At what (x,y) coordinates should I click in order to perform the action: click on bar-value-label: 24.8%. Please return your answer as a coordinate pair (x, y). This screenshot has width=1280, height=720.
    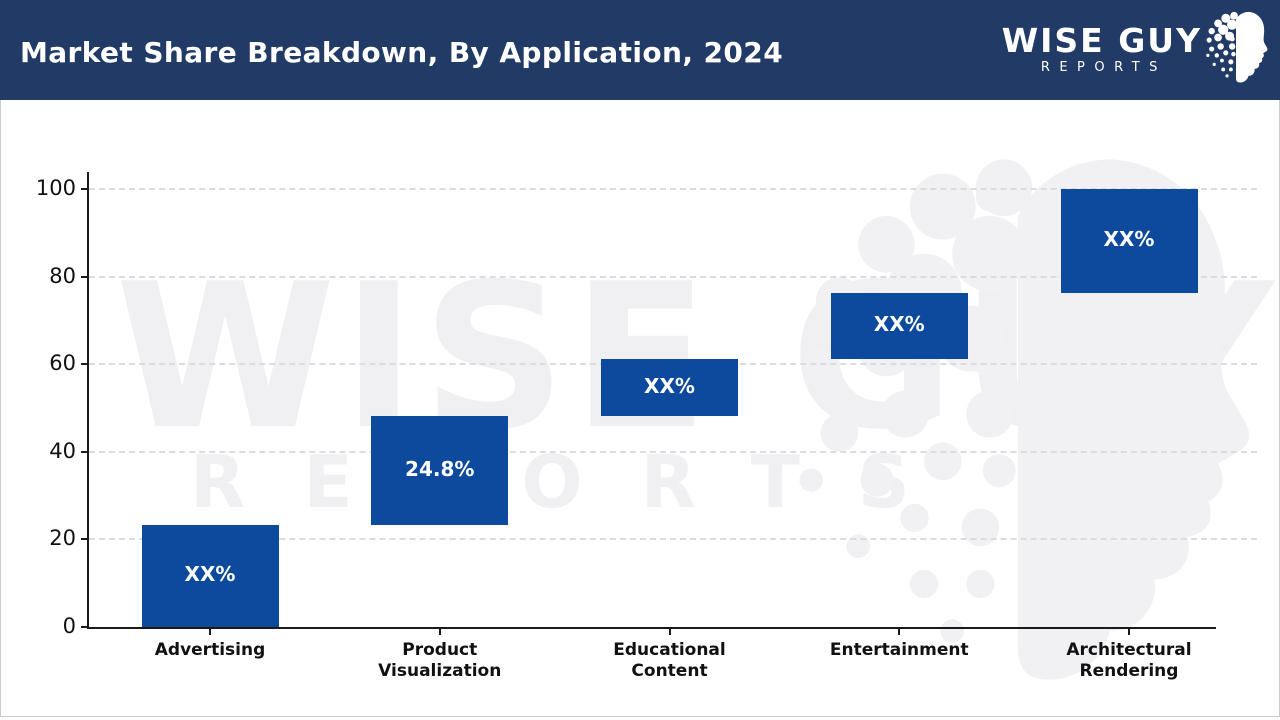
    Looking at the image, I should click on (440, 468).